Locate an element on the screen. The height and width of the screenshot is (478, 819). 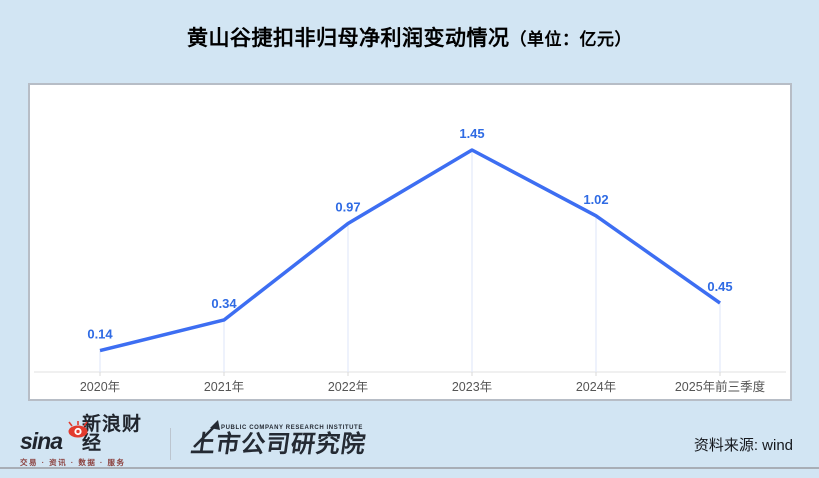
arrow-icon is located at coordinates (206, 434).